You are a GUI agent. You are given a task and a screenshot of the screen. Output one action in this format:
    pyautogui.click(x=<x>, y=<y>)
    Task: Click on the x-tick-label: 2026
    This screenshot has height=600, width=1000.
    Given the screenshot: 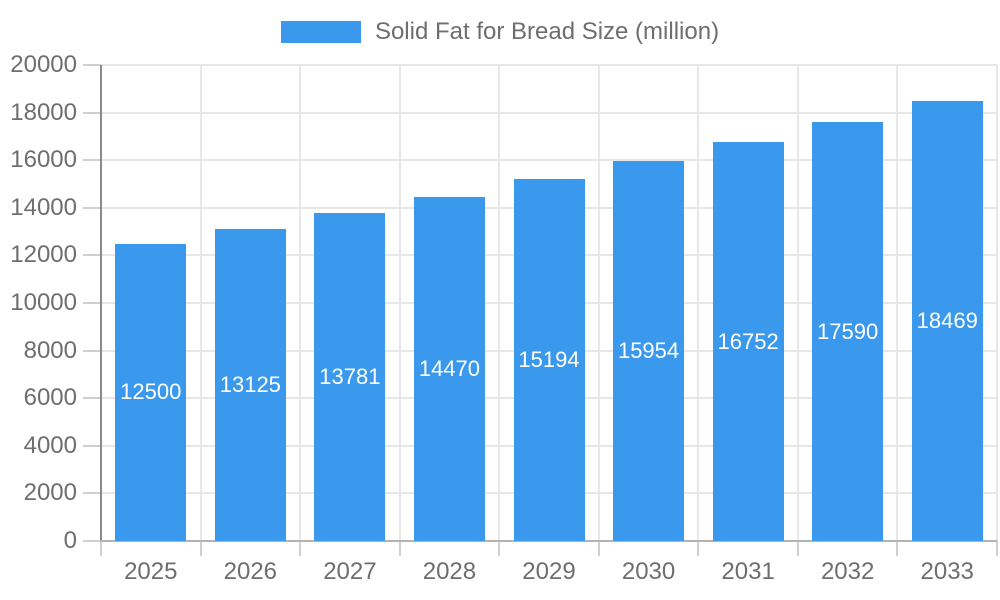 What is the action you would take?
    pyautogui.click(x=250, y=571)
    